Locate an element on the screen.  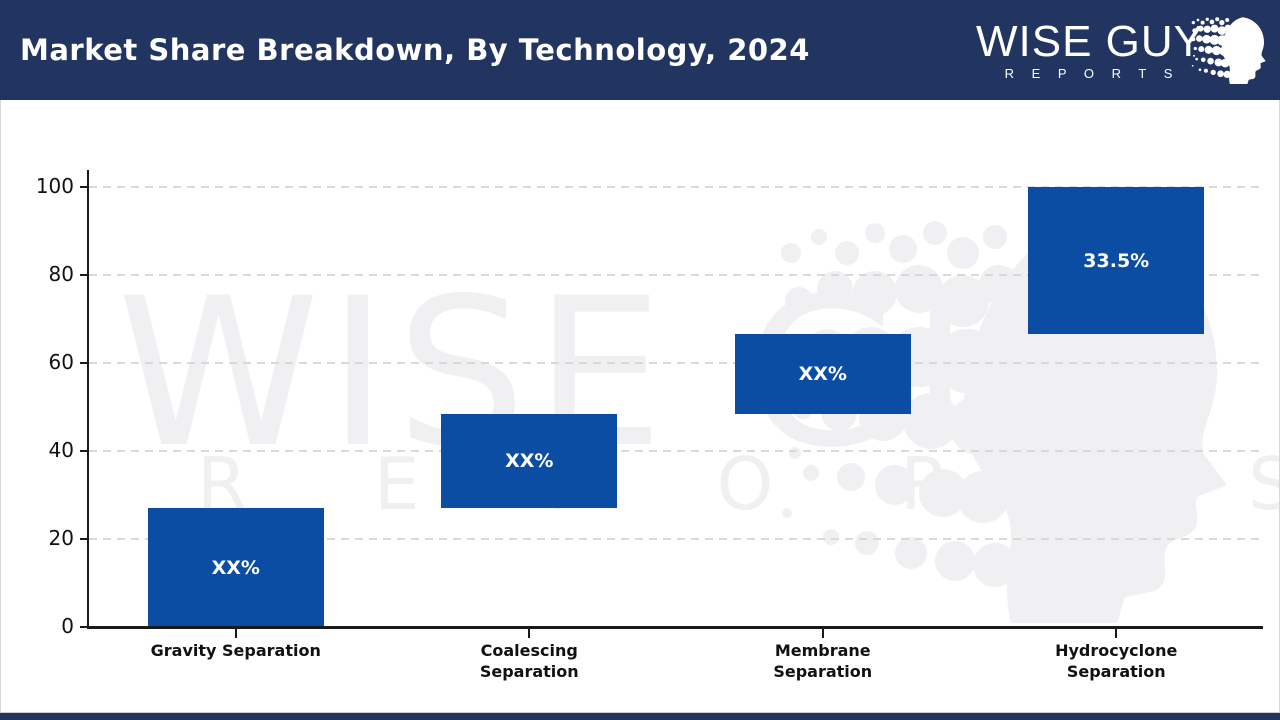
y-tick-label: 60 is located at coordinates (61, 362).